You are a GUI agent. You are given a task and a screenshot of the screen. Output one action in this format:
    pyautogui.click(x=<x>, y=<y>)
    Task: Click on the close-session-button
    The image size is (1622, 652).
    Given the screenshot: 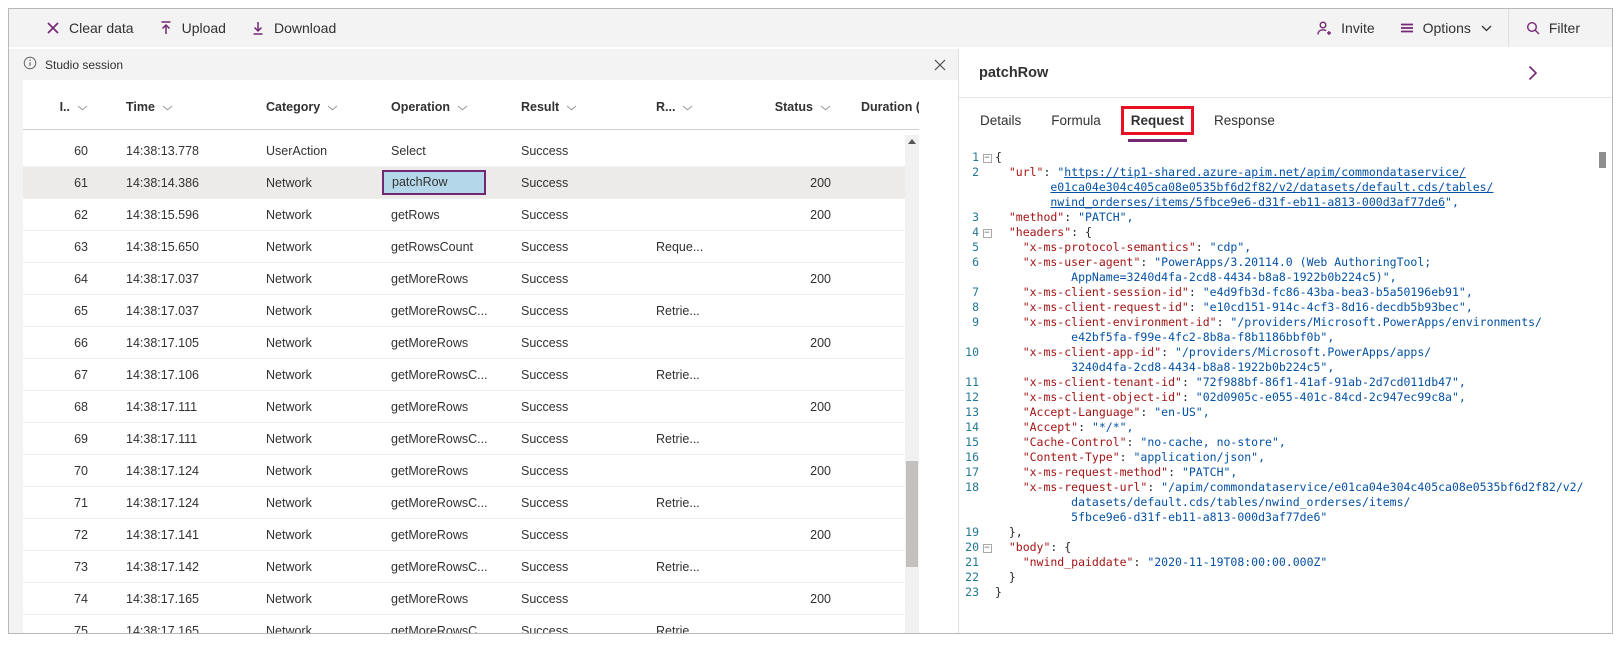 What is the action you would take?
    pyautogui.click(x=940, y=65)
    